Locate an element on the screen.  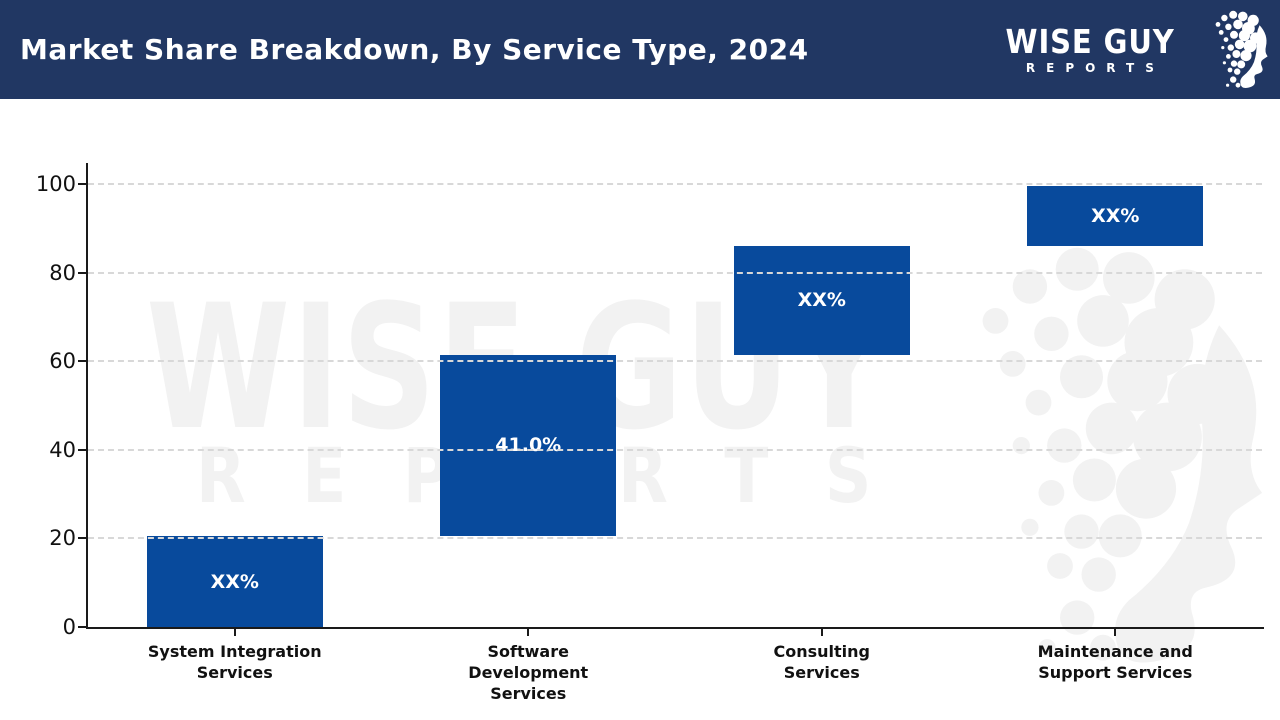
x-tick-label-system-integration: System Integration Services is located at coordinates (234, 662).